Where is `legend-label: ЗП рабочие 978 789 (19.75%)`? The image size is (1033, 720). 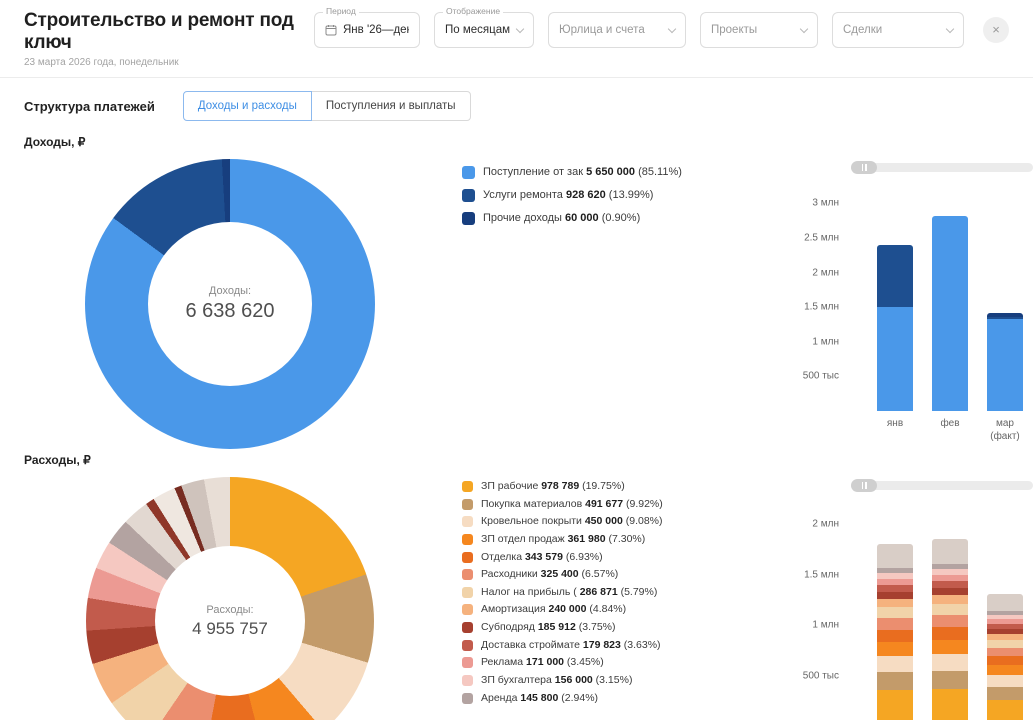
legend-label: ЗП рабочие 978 789 (19.75%) is located at coordinates (553, 486).